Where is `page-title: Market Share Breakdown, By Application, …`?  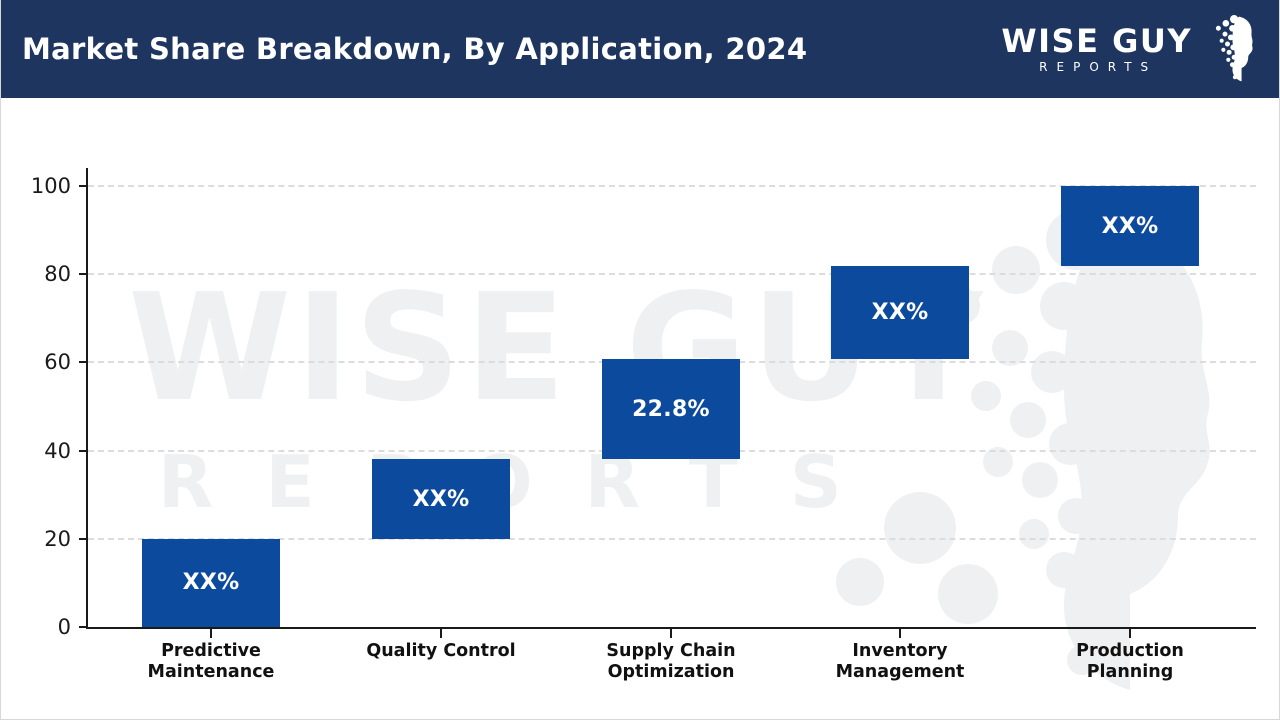
page-title: Market Share Breakdown, By Application, … is located at coordinates (415, 49).